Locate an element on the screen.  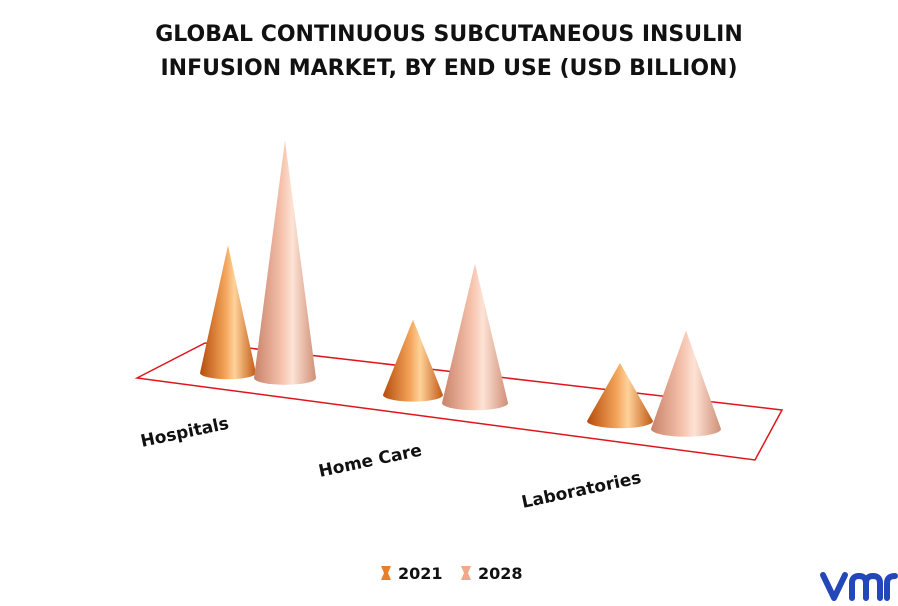
cone-hospitals-2021 is located at coordinates (228, 312).